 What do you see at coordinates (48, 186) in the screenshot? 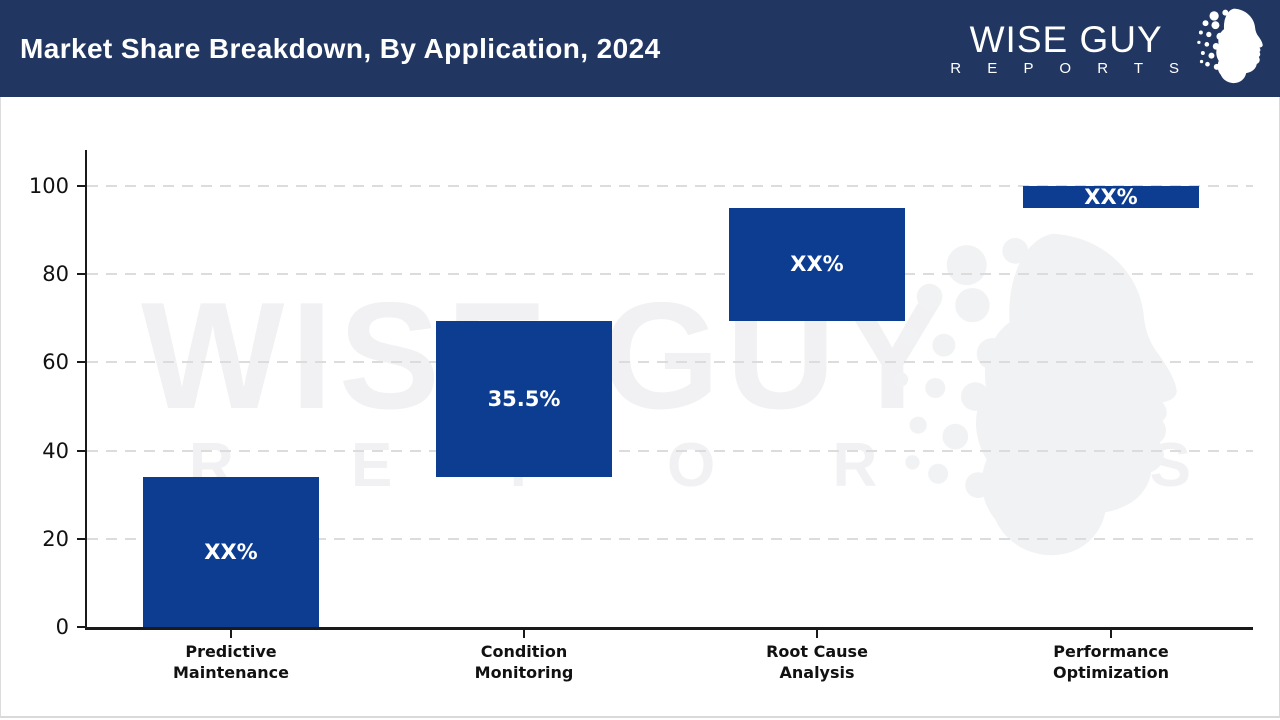
I see `y-axis-tick-label: 100` at bounding box center [48, 186].